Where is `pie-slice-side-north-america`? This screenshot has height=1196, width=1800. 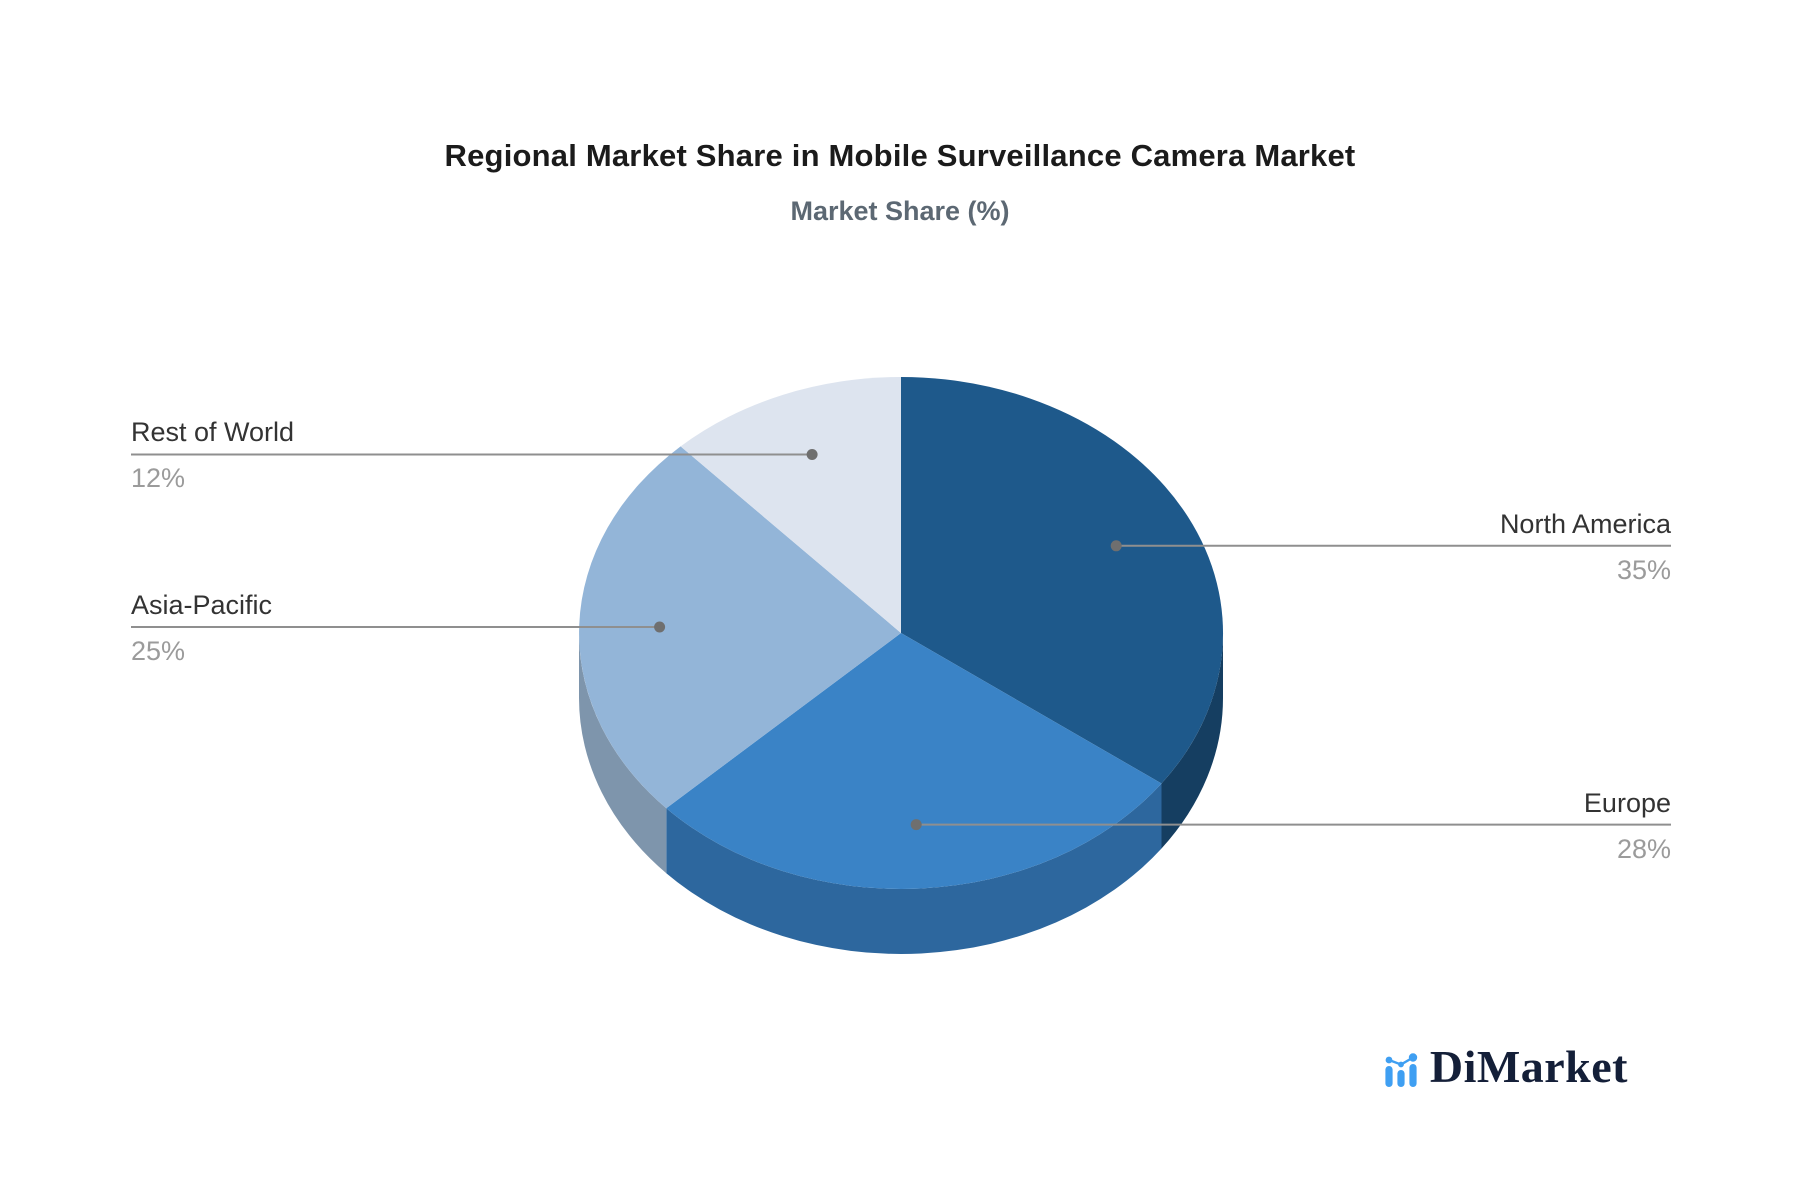
pie-slice-side-north-america is located at coordinates (1192, 741).